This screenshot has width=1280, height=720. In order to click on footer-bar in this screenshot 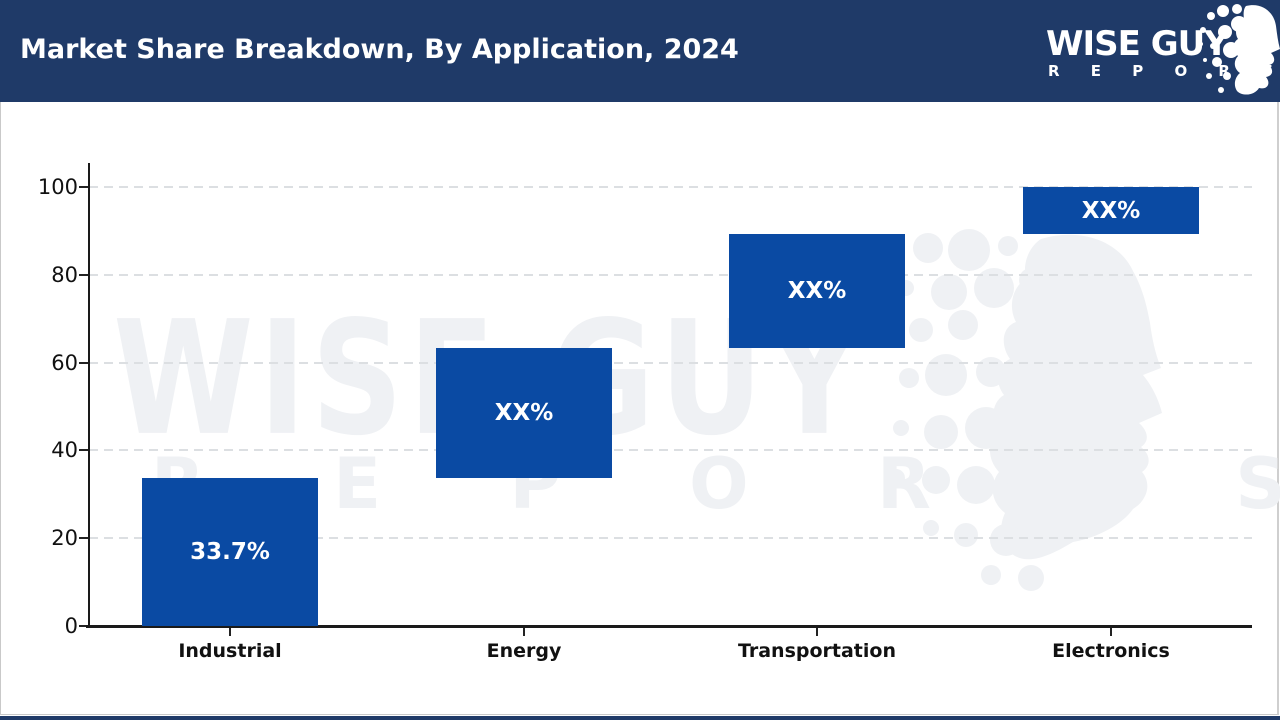, I will do `click(640, 718)`.